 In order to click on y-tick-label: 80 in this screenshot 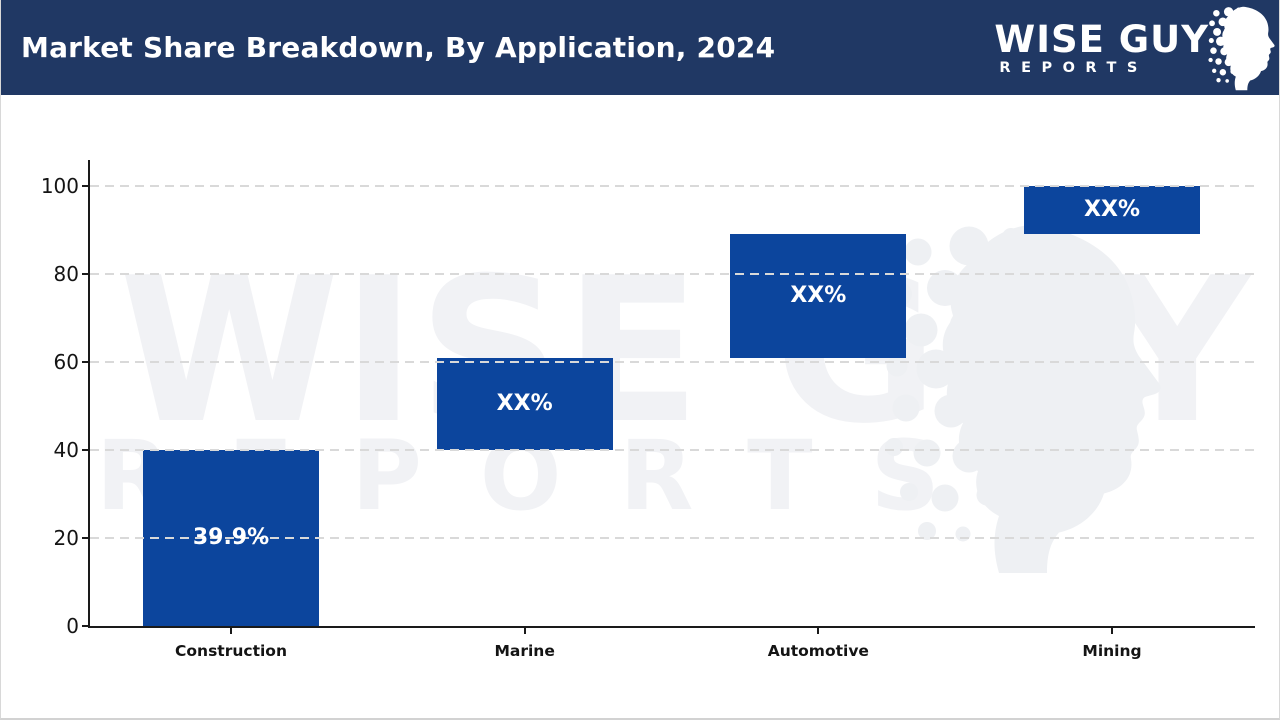, I will do `click(66, 274)`.